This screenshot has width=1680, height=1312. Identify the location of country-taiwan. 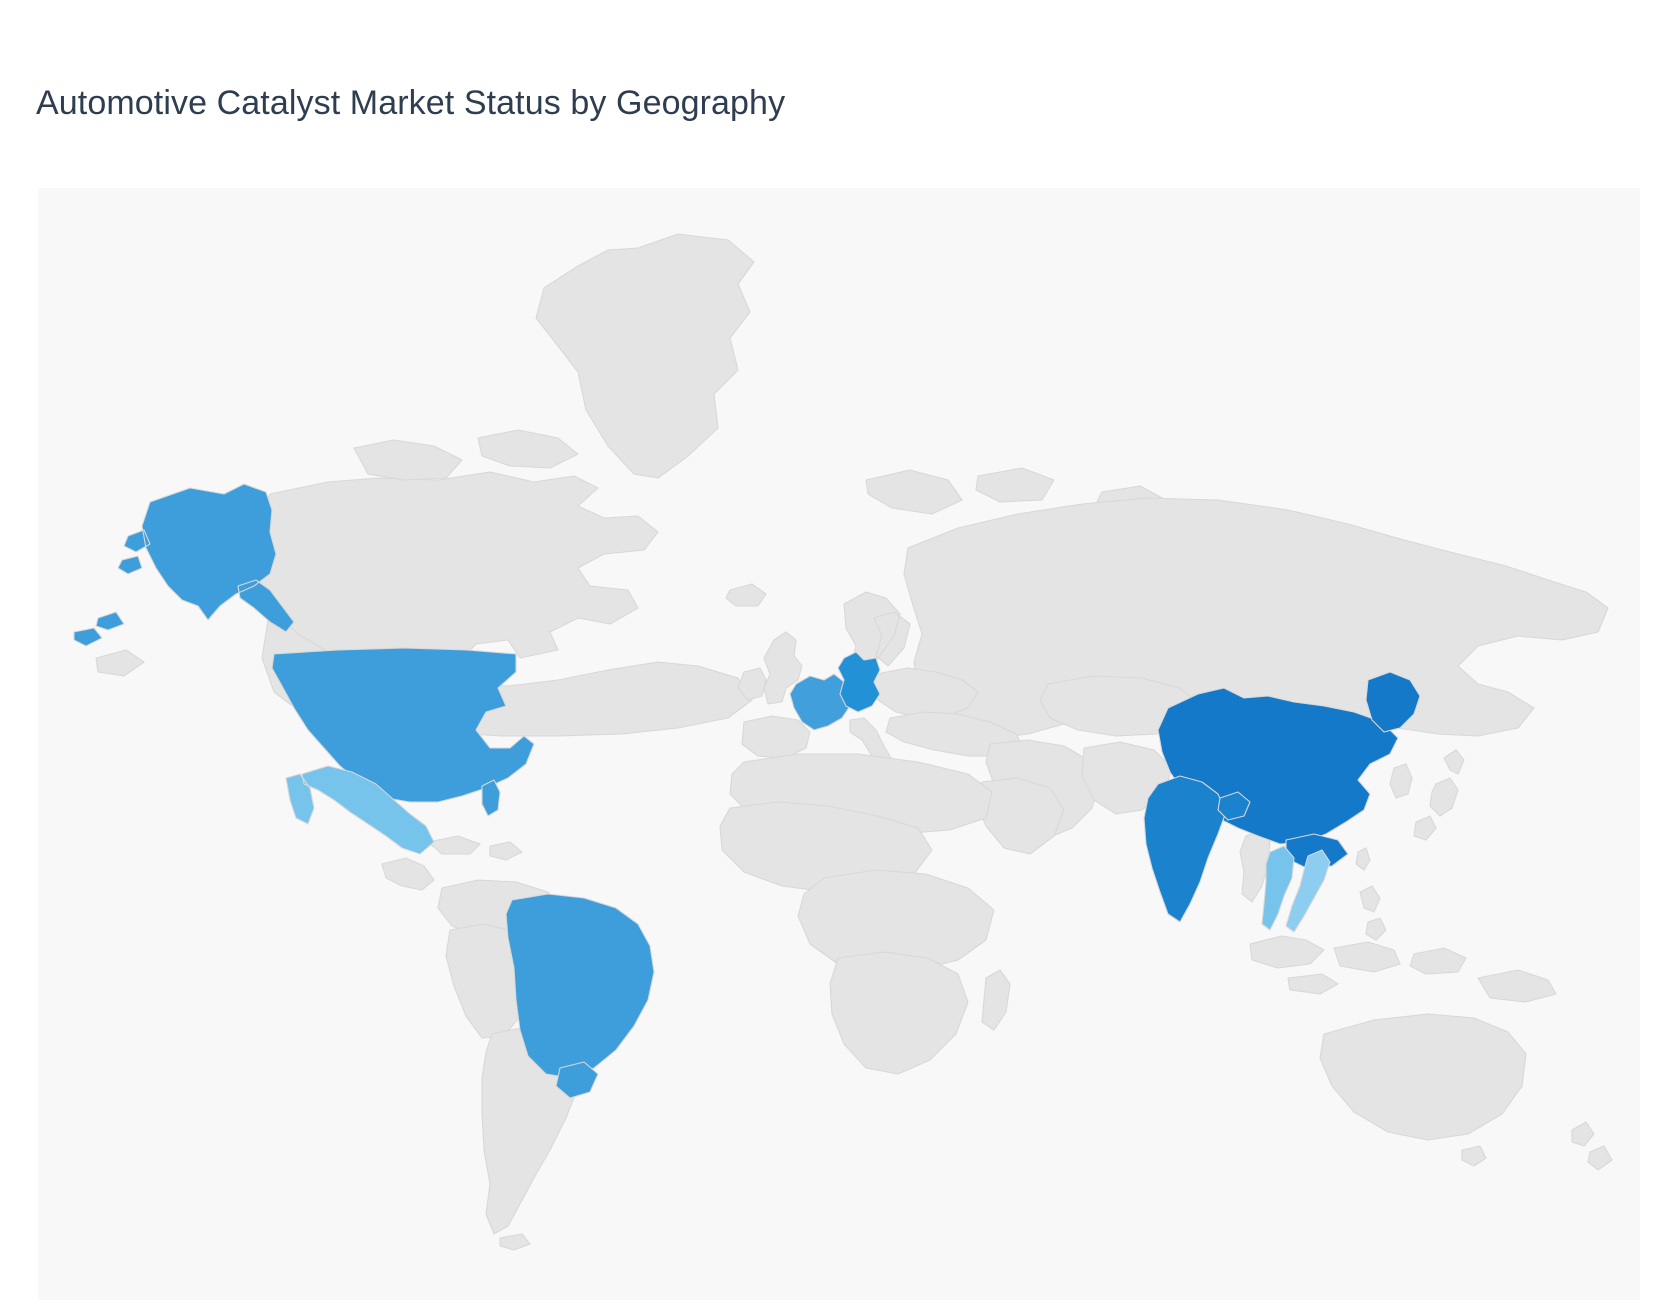
(1363, 859).